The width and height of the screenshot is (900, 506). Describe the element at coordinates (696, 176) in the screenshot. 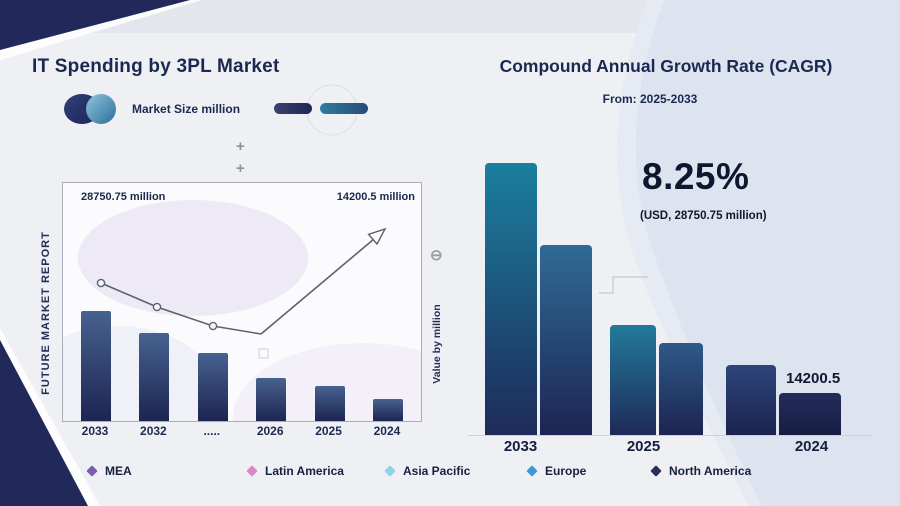

I see `cagr-value: 8.25%` at that location.